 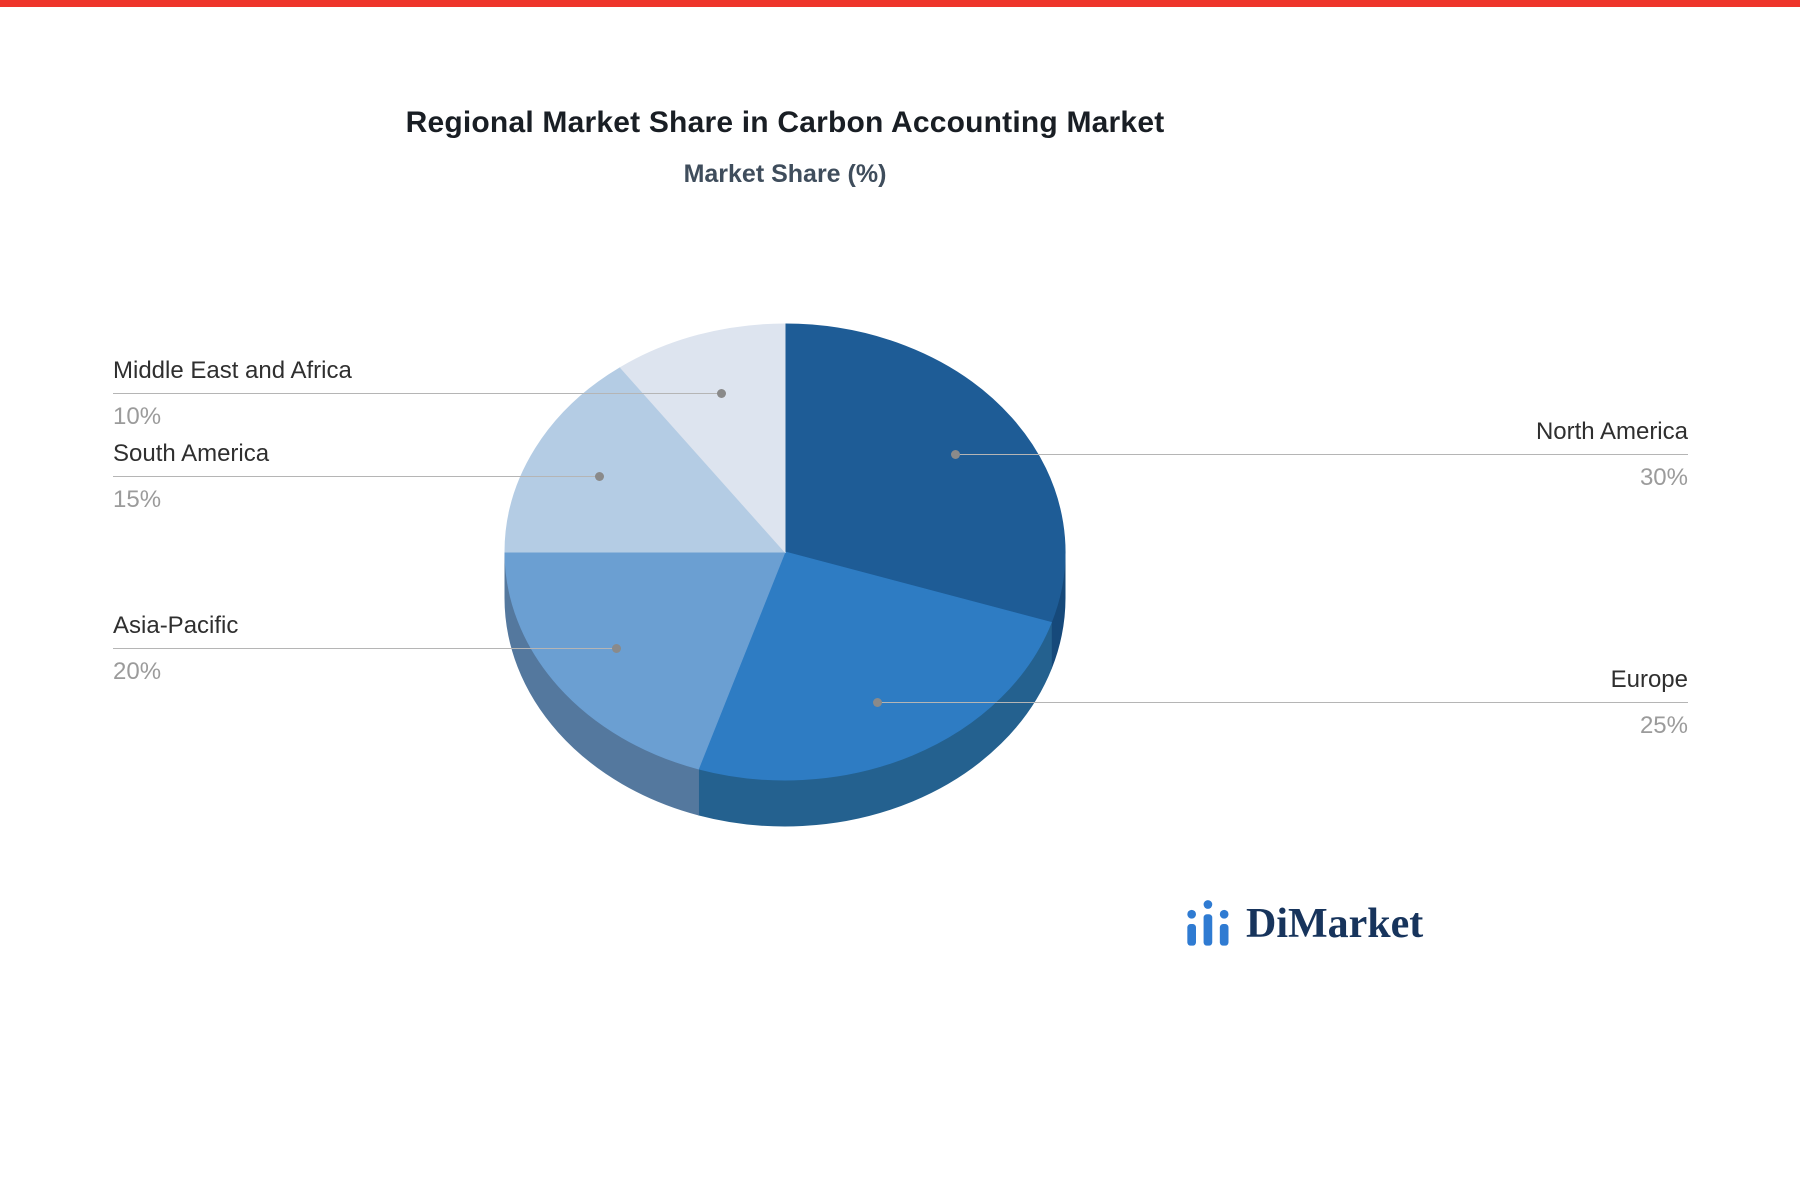 I want to click on callout-north-america: North America 30%, so click(x=1319, y=454).